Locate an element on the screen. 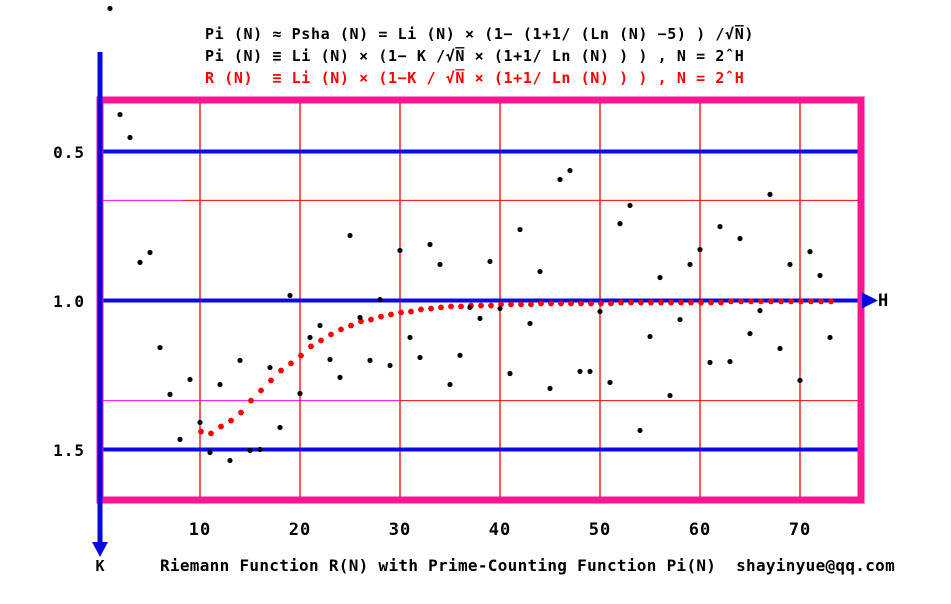 Image resolution: width=951 pixels, height=604 pixels. k-axis-arrow-icon is located at coordinates (100, 549).